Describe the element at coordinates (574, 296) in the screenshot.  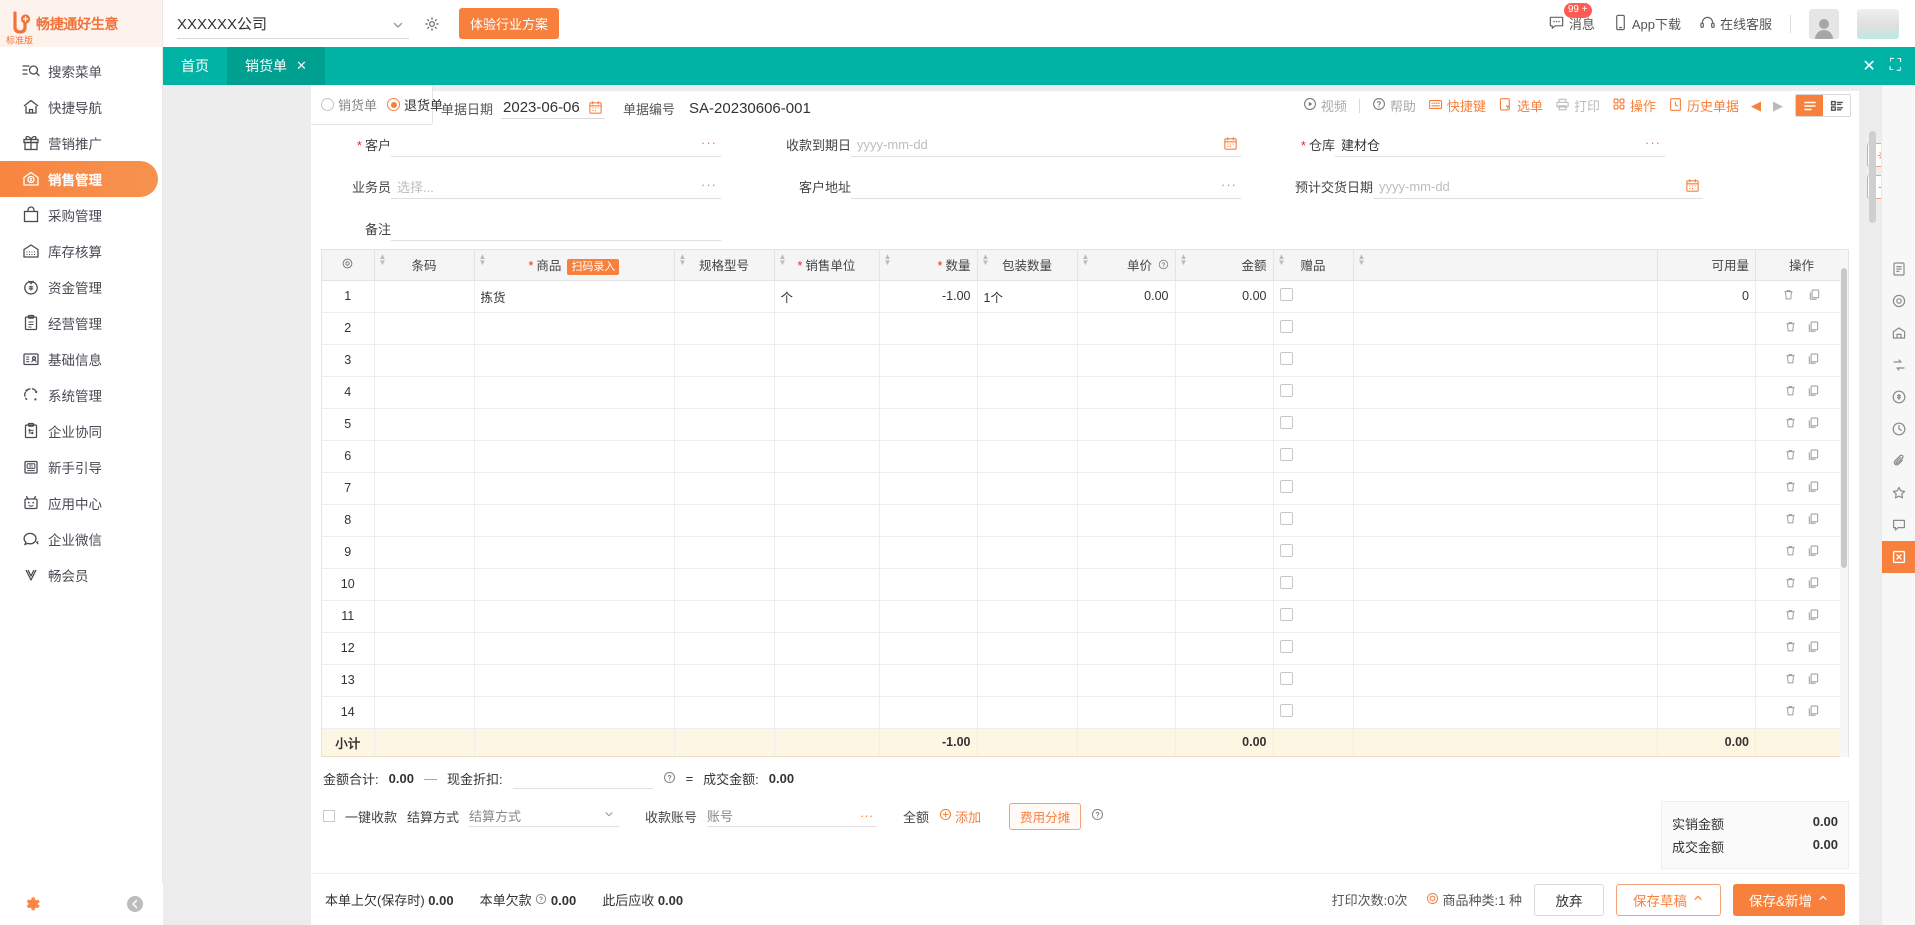
I see `cell-product: 拣货` at that location.